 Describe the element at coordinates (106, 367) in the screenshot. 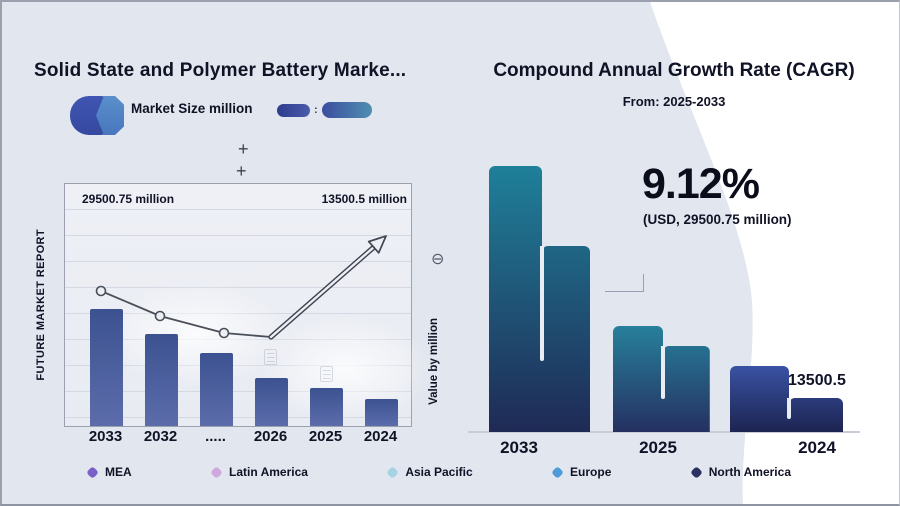

I see `bar-2033` at that location.